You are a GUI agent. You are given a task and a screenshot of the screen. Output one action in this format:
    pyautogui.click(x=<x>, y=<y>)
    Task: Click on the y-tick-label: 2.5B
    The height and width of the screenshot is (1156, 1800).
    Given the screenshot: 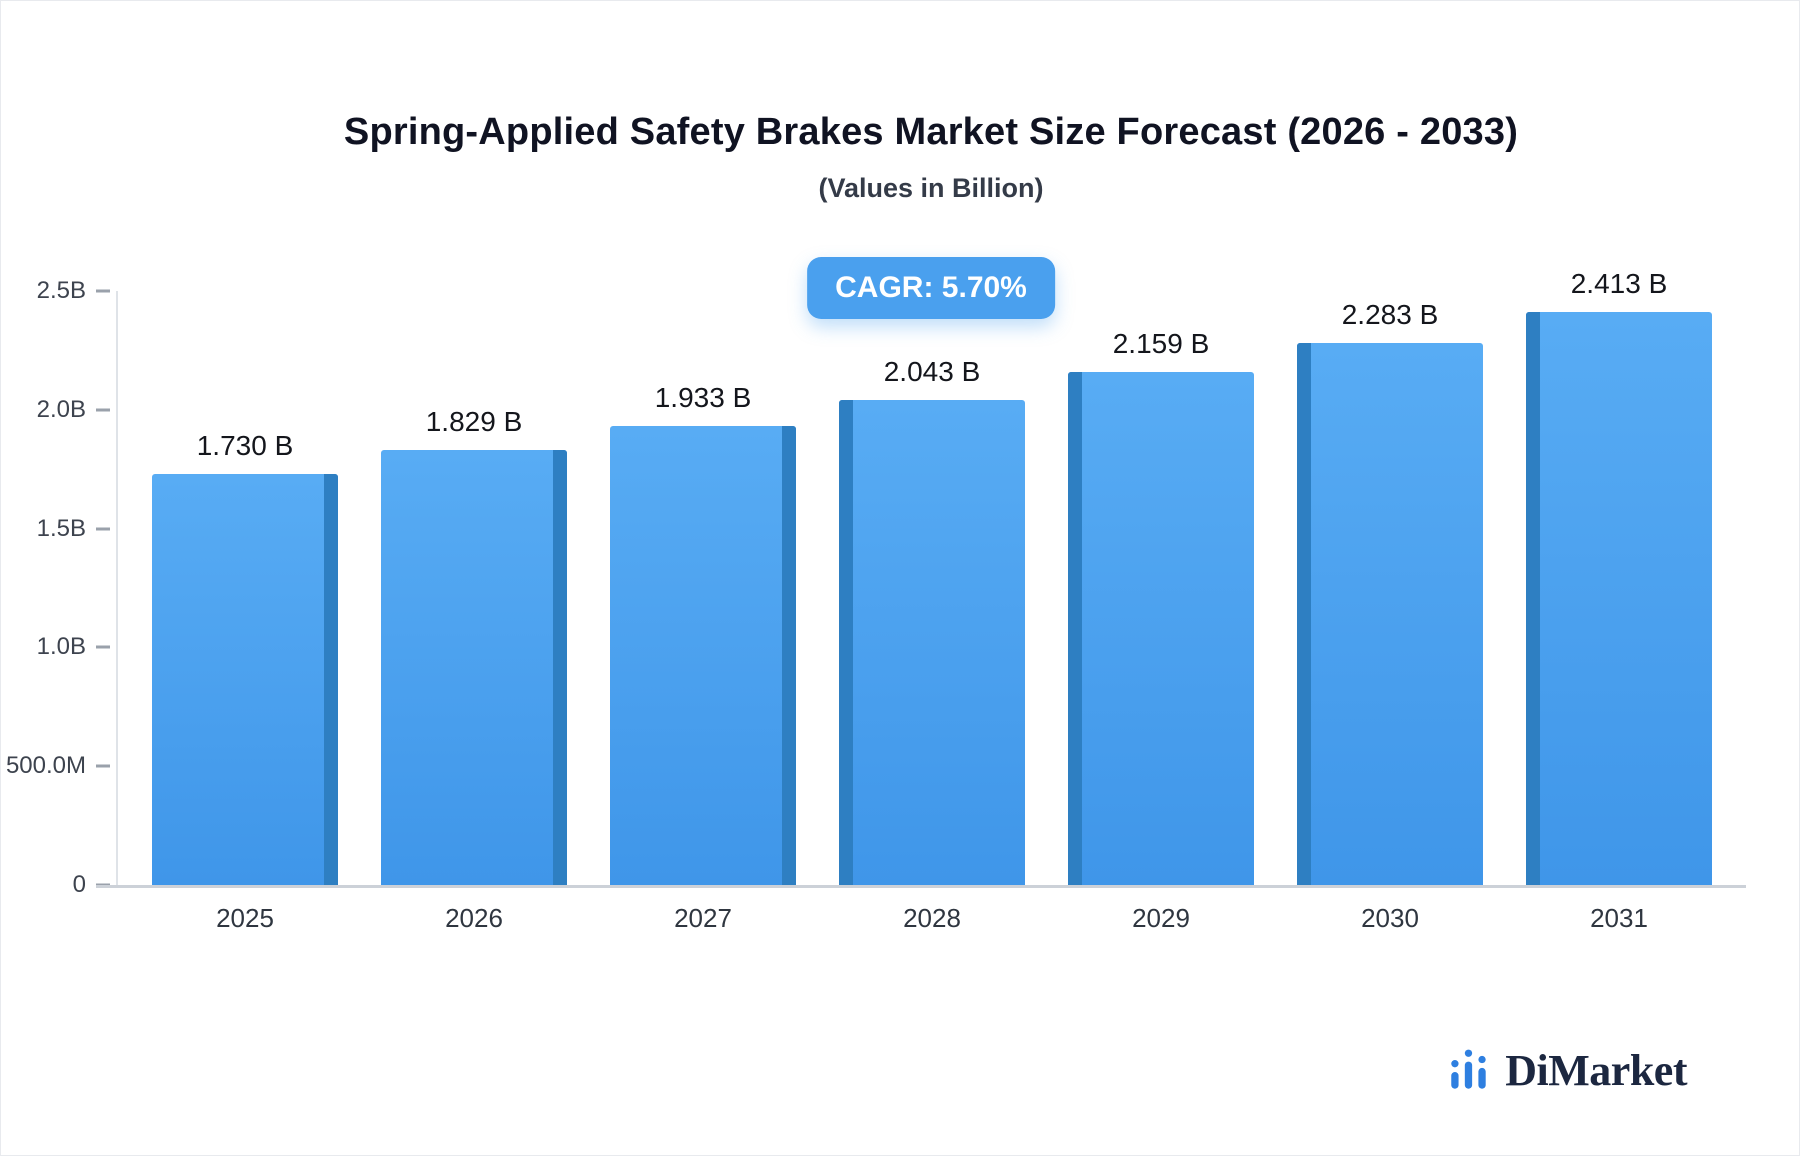 What is the action you would take?
    pyautogui.click(x=61, y=290)
    